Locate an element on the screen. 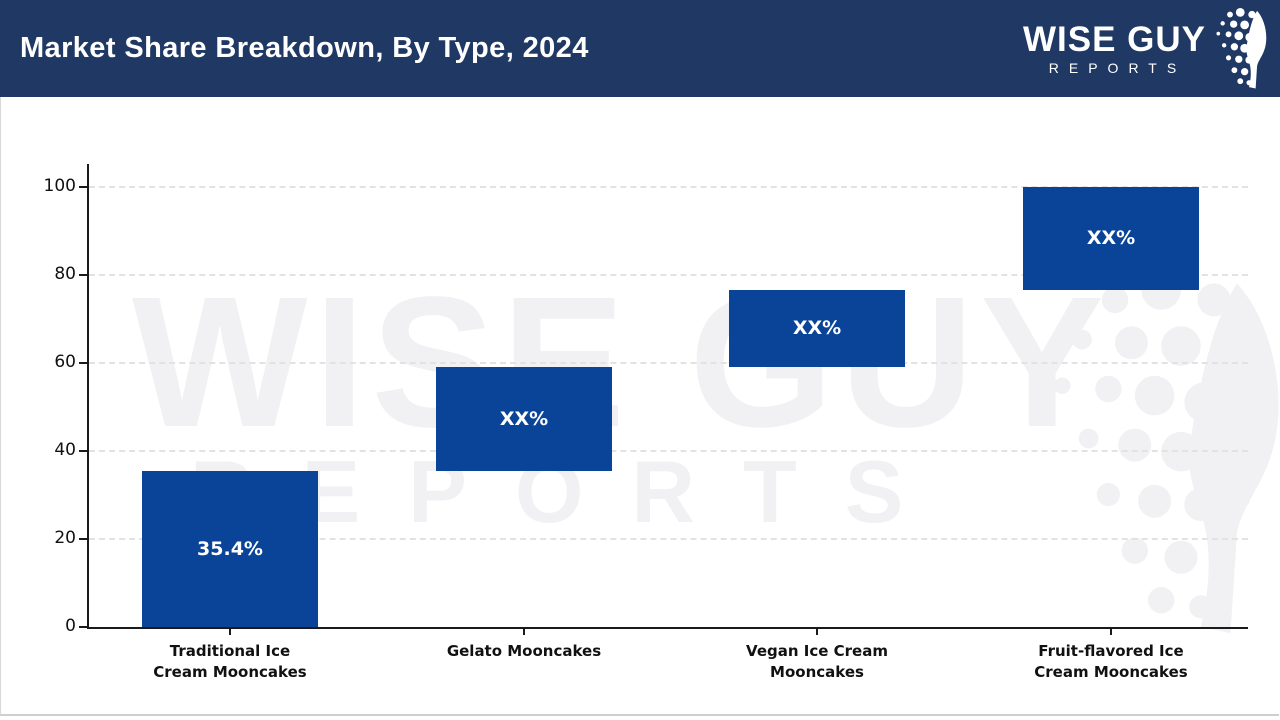 This screenshot has width=1280, height=720. bar-value-label-4: XX% is located at coordinates (1111, 238).